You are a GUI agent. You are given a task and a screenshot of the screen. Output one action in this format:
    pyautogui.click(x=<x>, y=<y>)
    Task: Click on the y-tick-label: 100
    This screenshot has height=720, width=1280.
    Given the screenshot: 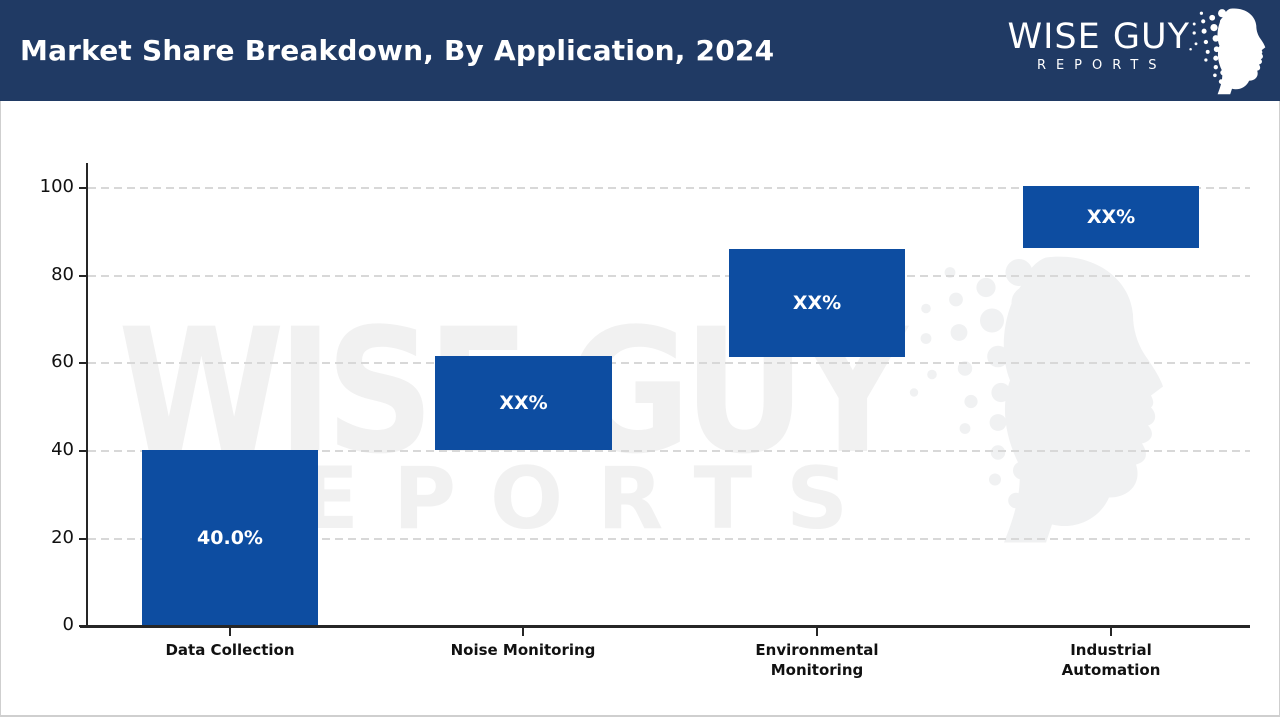 What is the action you would take?
    pyautogui.click(x=56, y=186)
    